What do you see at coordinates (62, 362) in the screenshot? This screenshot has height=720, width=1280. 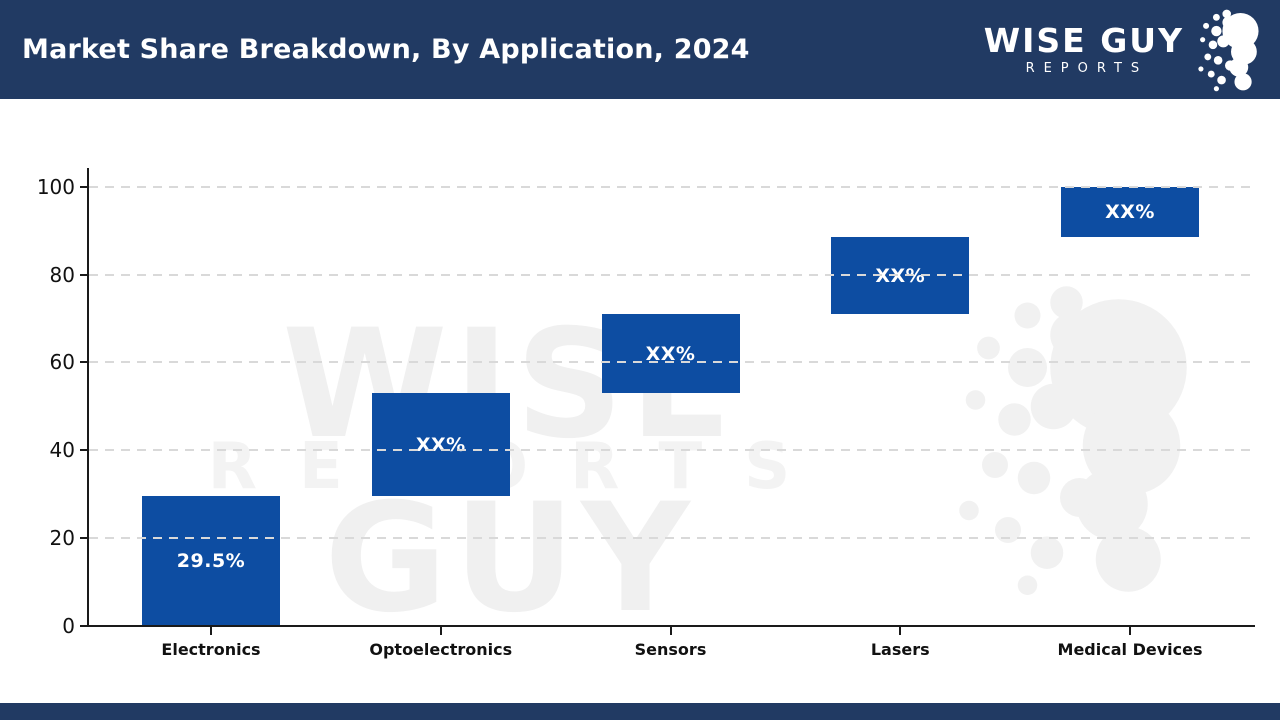 I see `y-tick-label: 60` at bounding box center [62, 362].